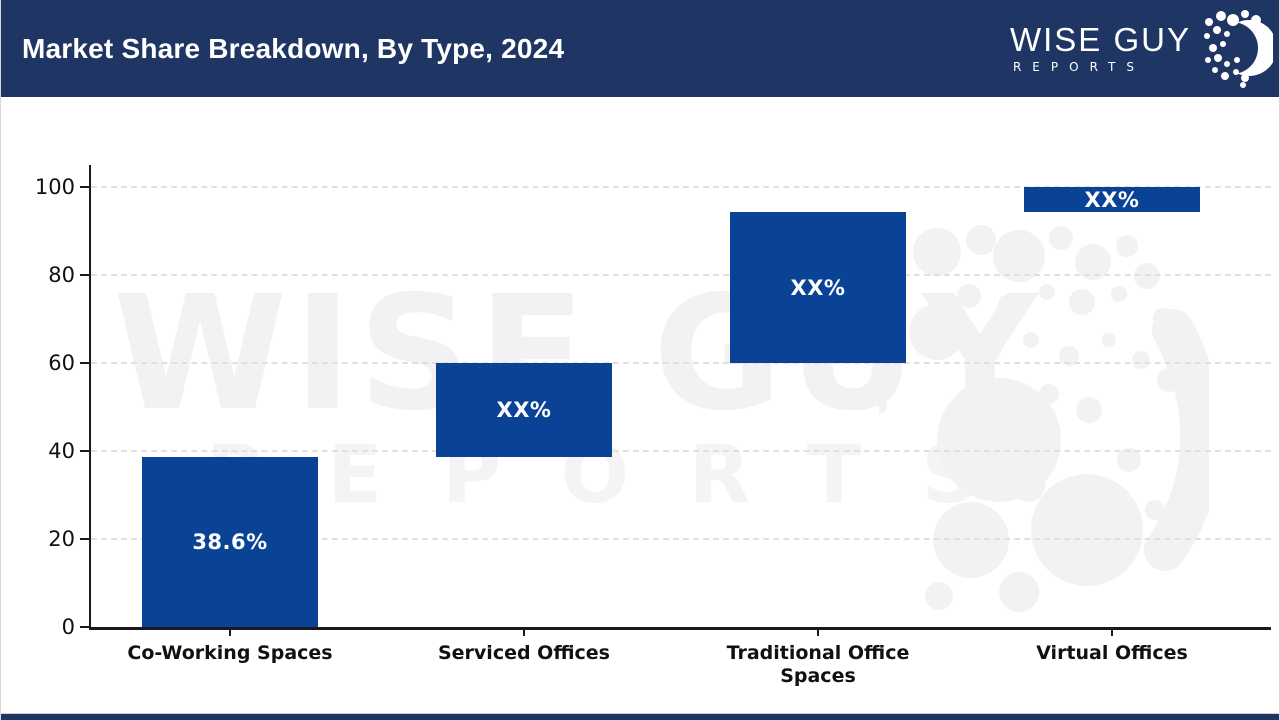 Image resolution: width=1280 pixels, height=720 pixels. Describe the element at coordinates (1078, 66) in the screenshot. I see `brand-subtitle: REPORTS` at that location.